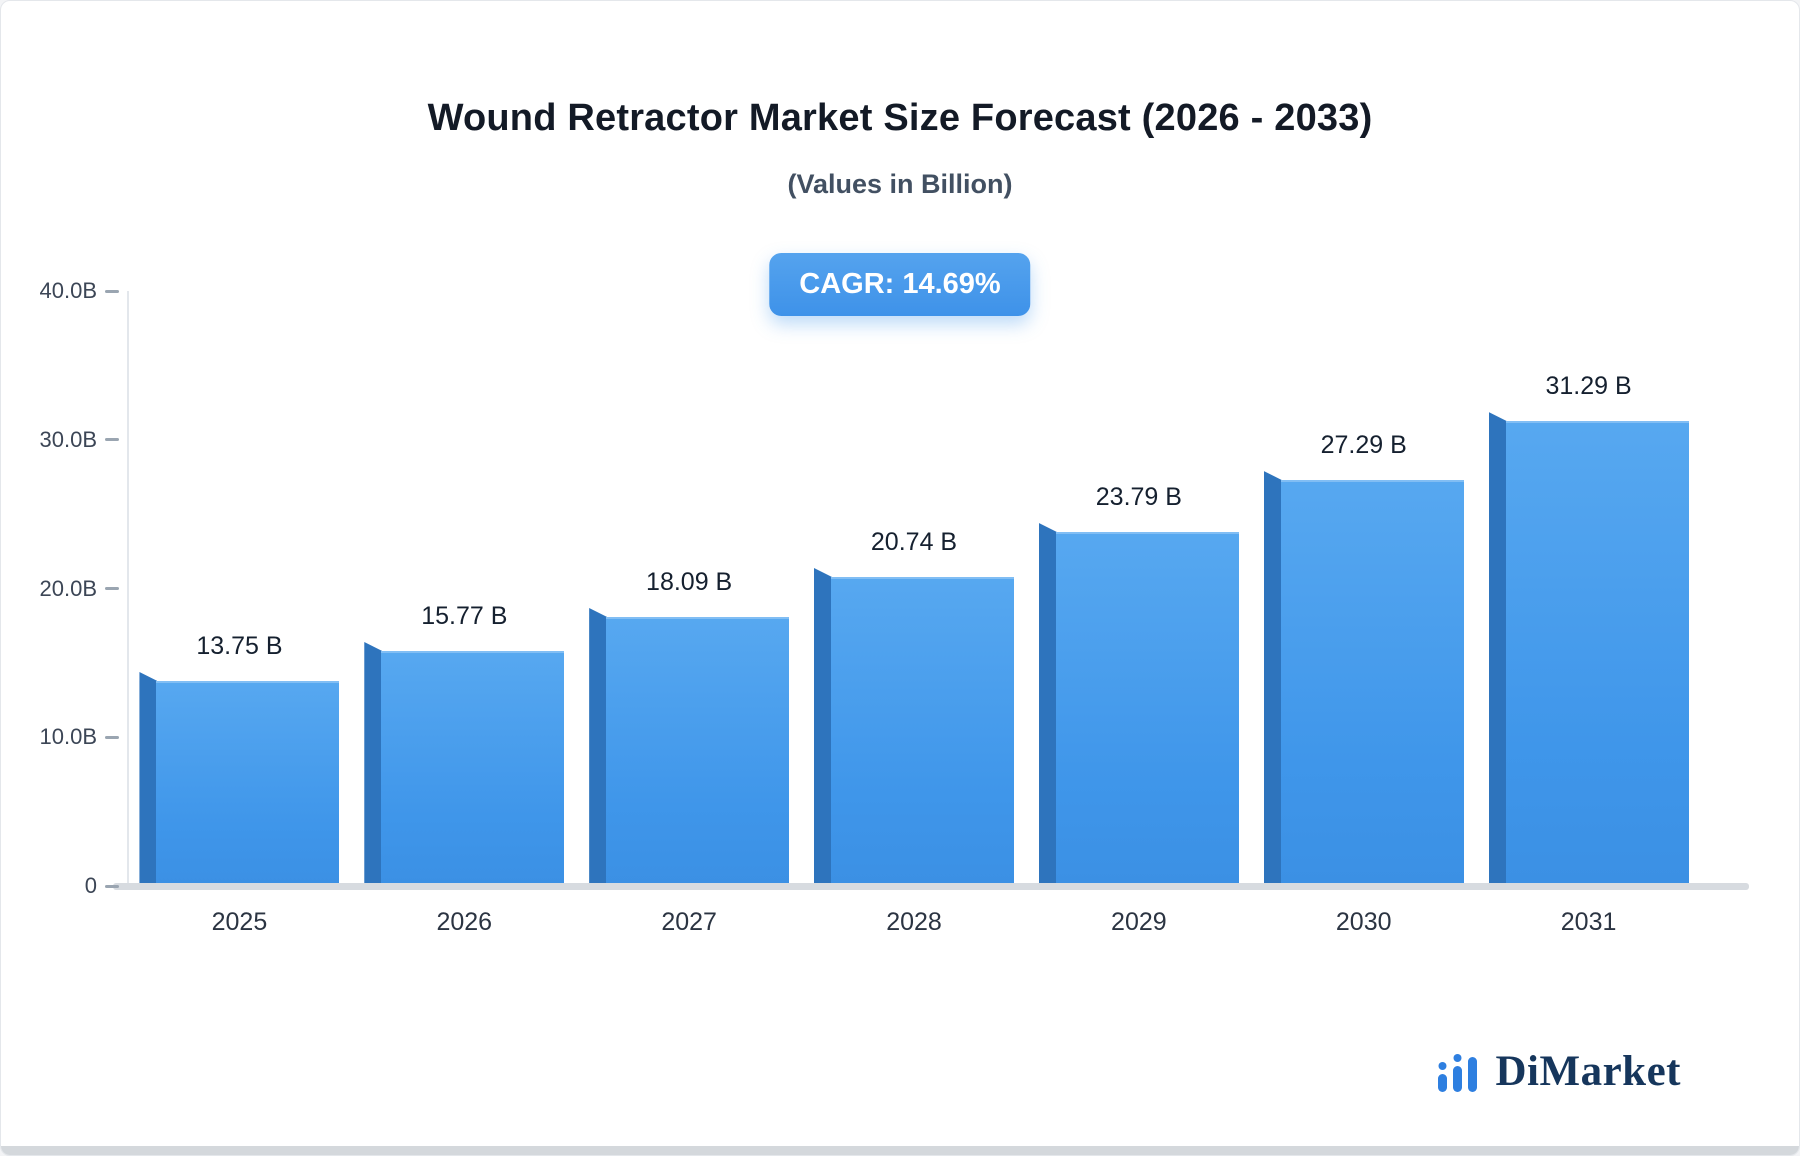 This screenshot has width=1800, height=1156. What do you see at coordinates (128, 588) in the screenshot?
I see `y-axis-line` at bounding box center [128, 588].